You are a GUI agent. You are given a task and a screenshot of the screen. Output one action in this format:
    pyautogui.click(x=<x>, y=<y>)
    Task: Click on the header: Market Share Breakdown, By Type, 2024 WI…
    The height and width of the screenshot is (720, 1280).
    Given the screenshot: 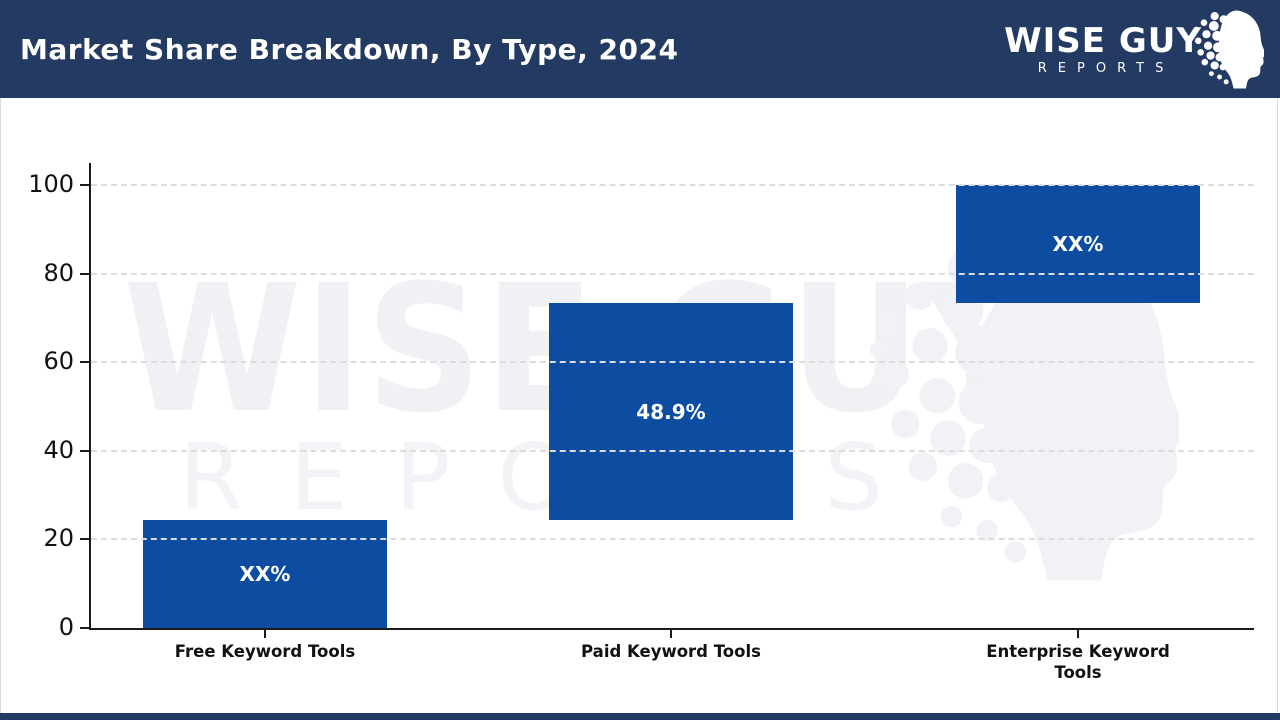 What is the action you would take?
    pyautogui.click(x=640, y=49)
    